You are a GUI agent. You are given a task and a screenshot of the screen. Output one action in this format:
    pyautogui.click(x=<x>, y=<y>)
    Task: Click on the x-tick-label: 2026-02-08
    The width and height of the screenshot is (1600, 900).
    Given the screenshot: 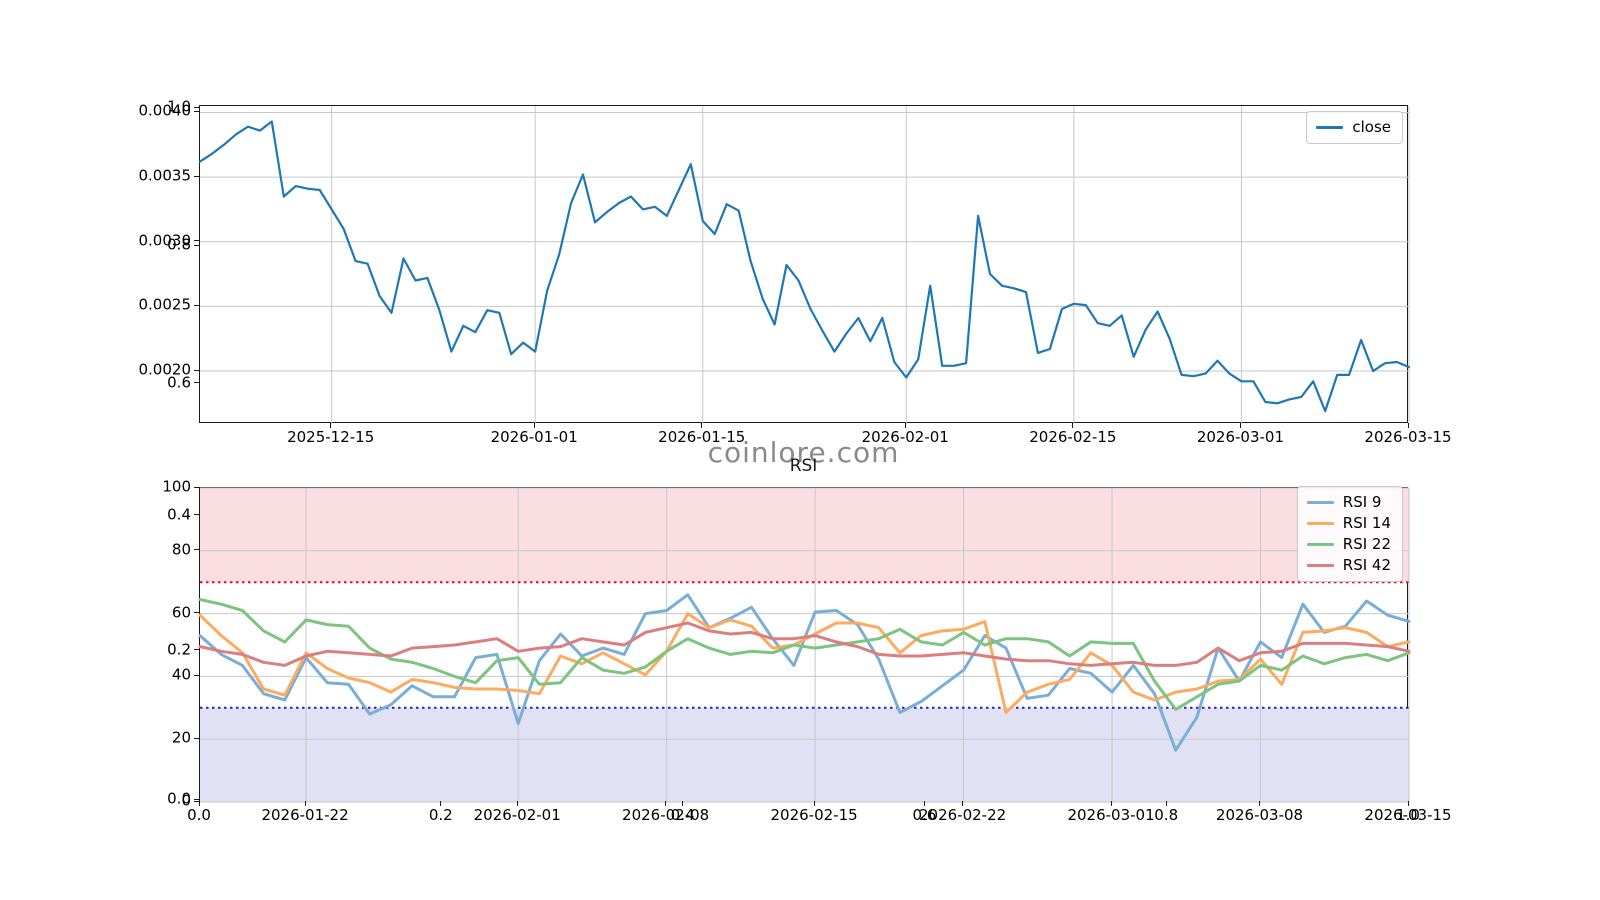 What is the action you would take?
    pyautogui.click(x=666, y=815)
    